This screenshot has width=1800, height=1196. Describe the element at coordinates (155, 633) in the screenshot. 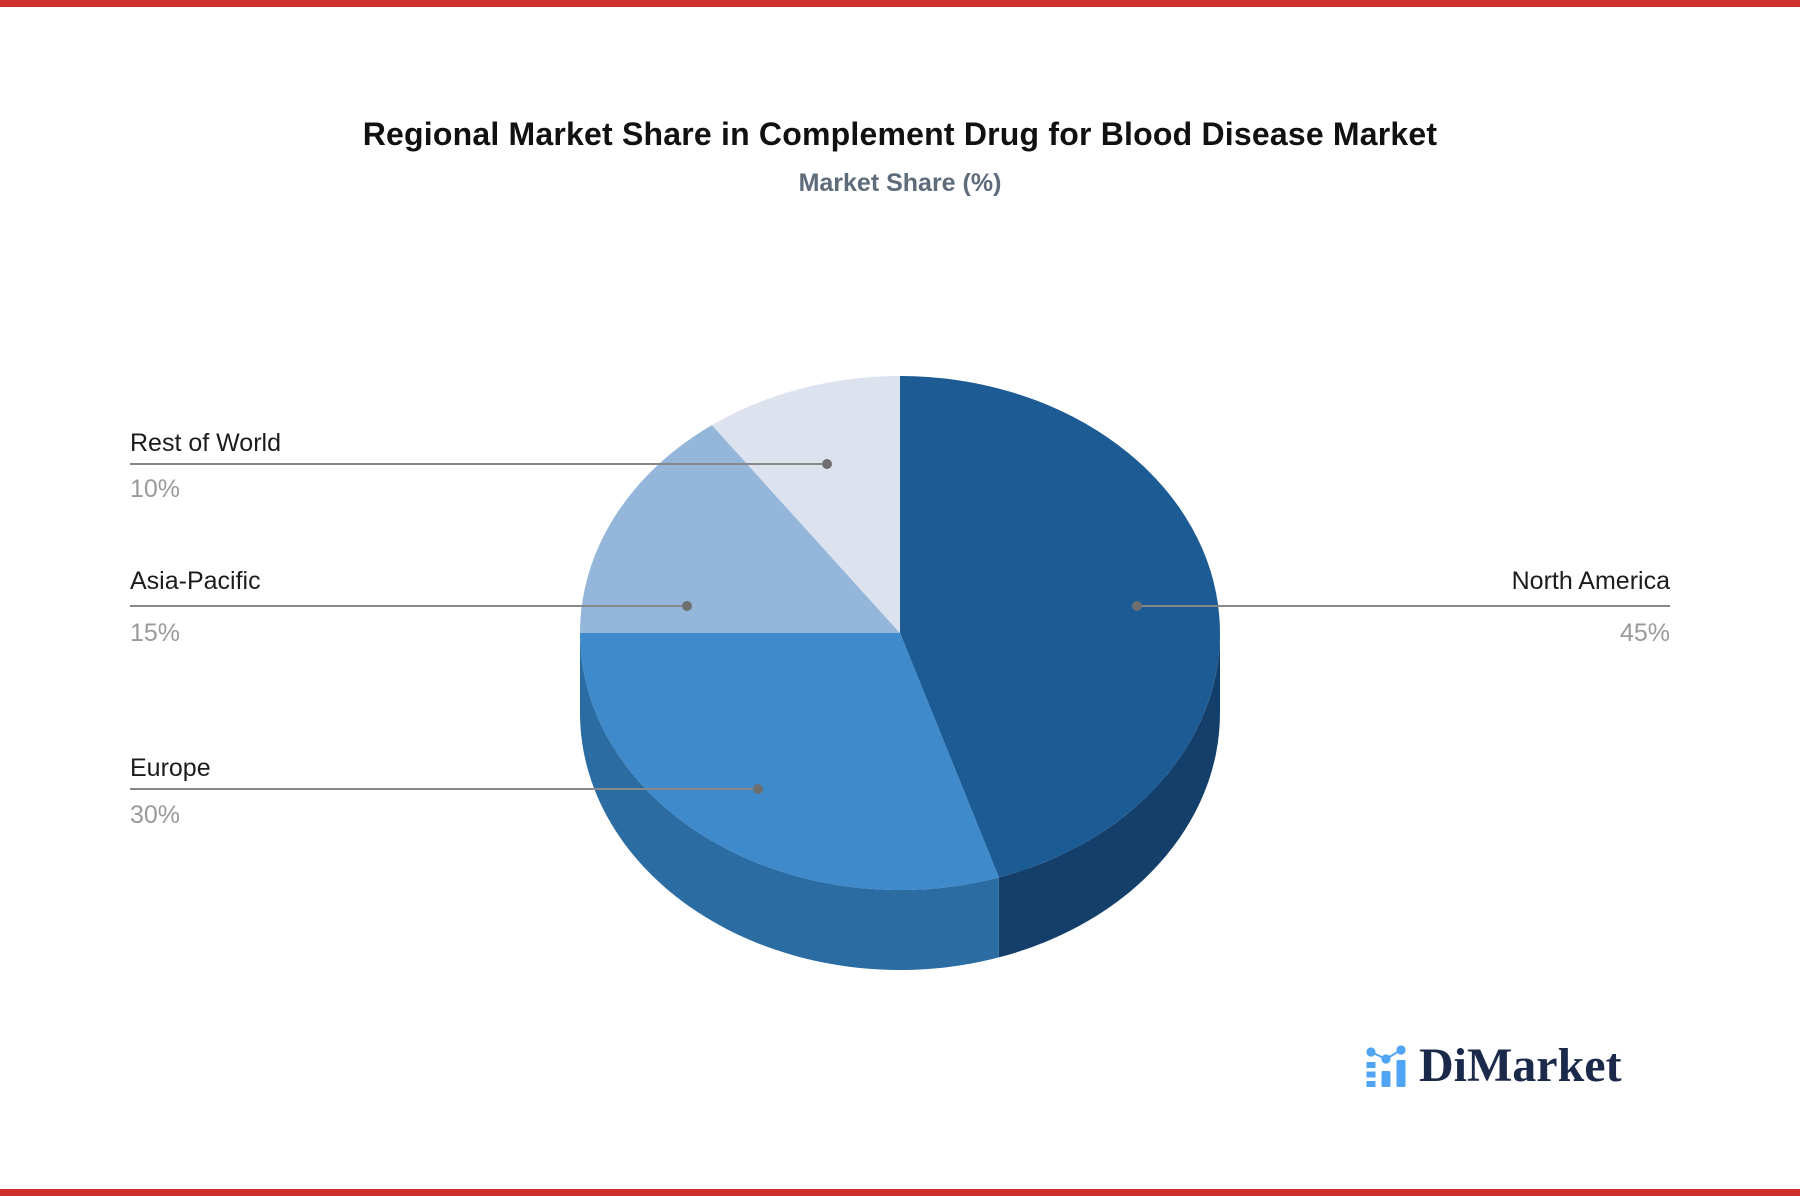

I see `slice-pct-asia-pacific: 15%` at that location.